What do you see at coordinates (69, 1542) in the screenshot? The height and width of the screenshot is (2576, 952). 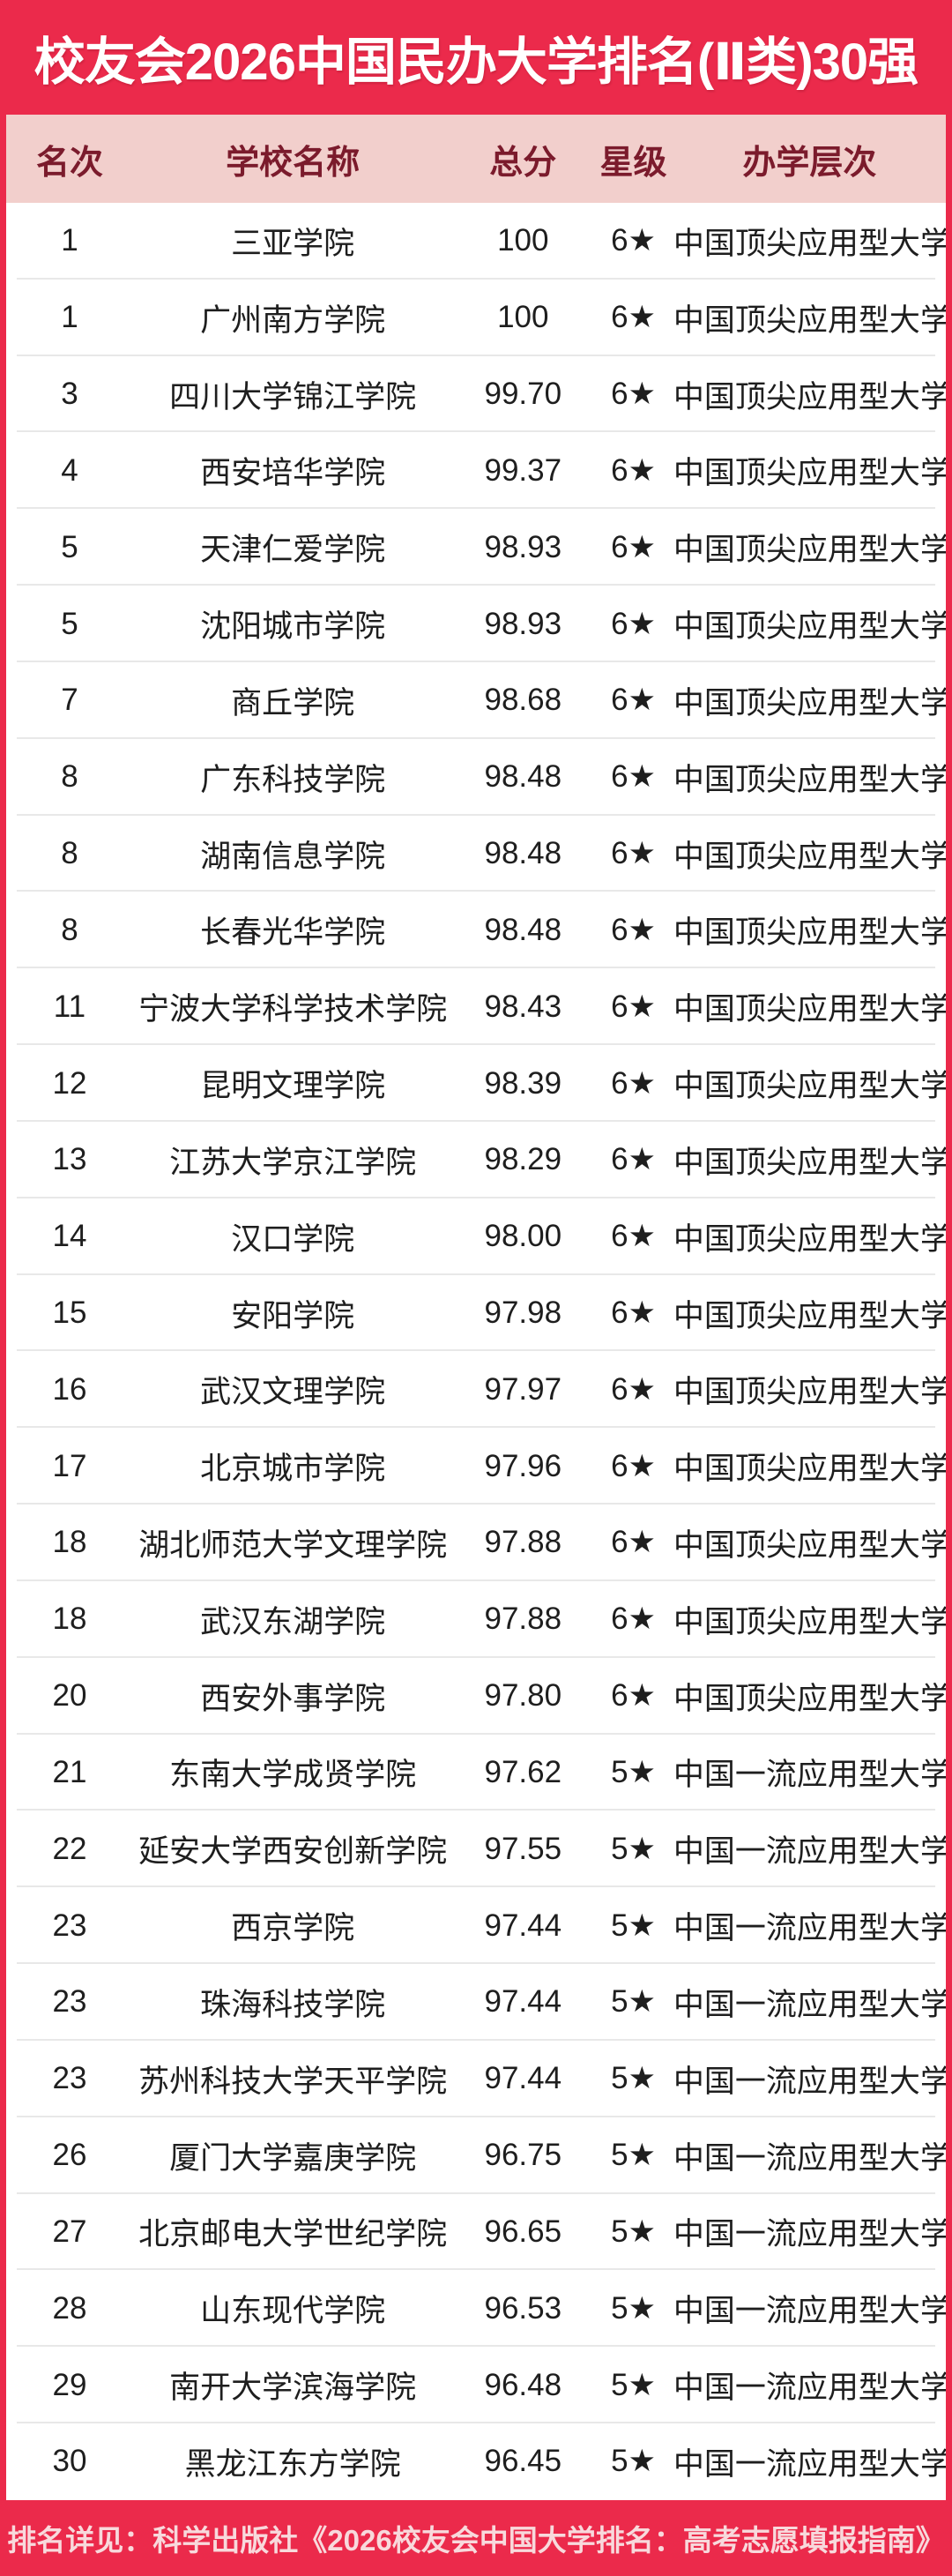 I see `rank-cell: 18` at bounding box center [69, 1542].